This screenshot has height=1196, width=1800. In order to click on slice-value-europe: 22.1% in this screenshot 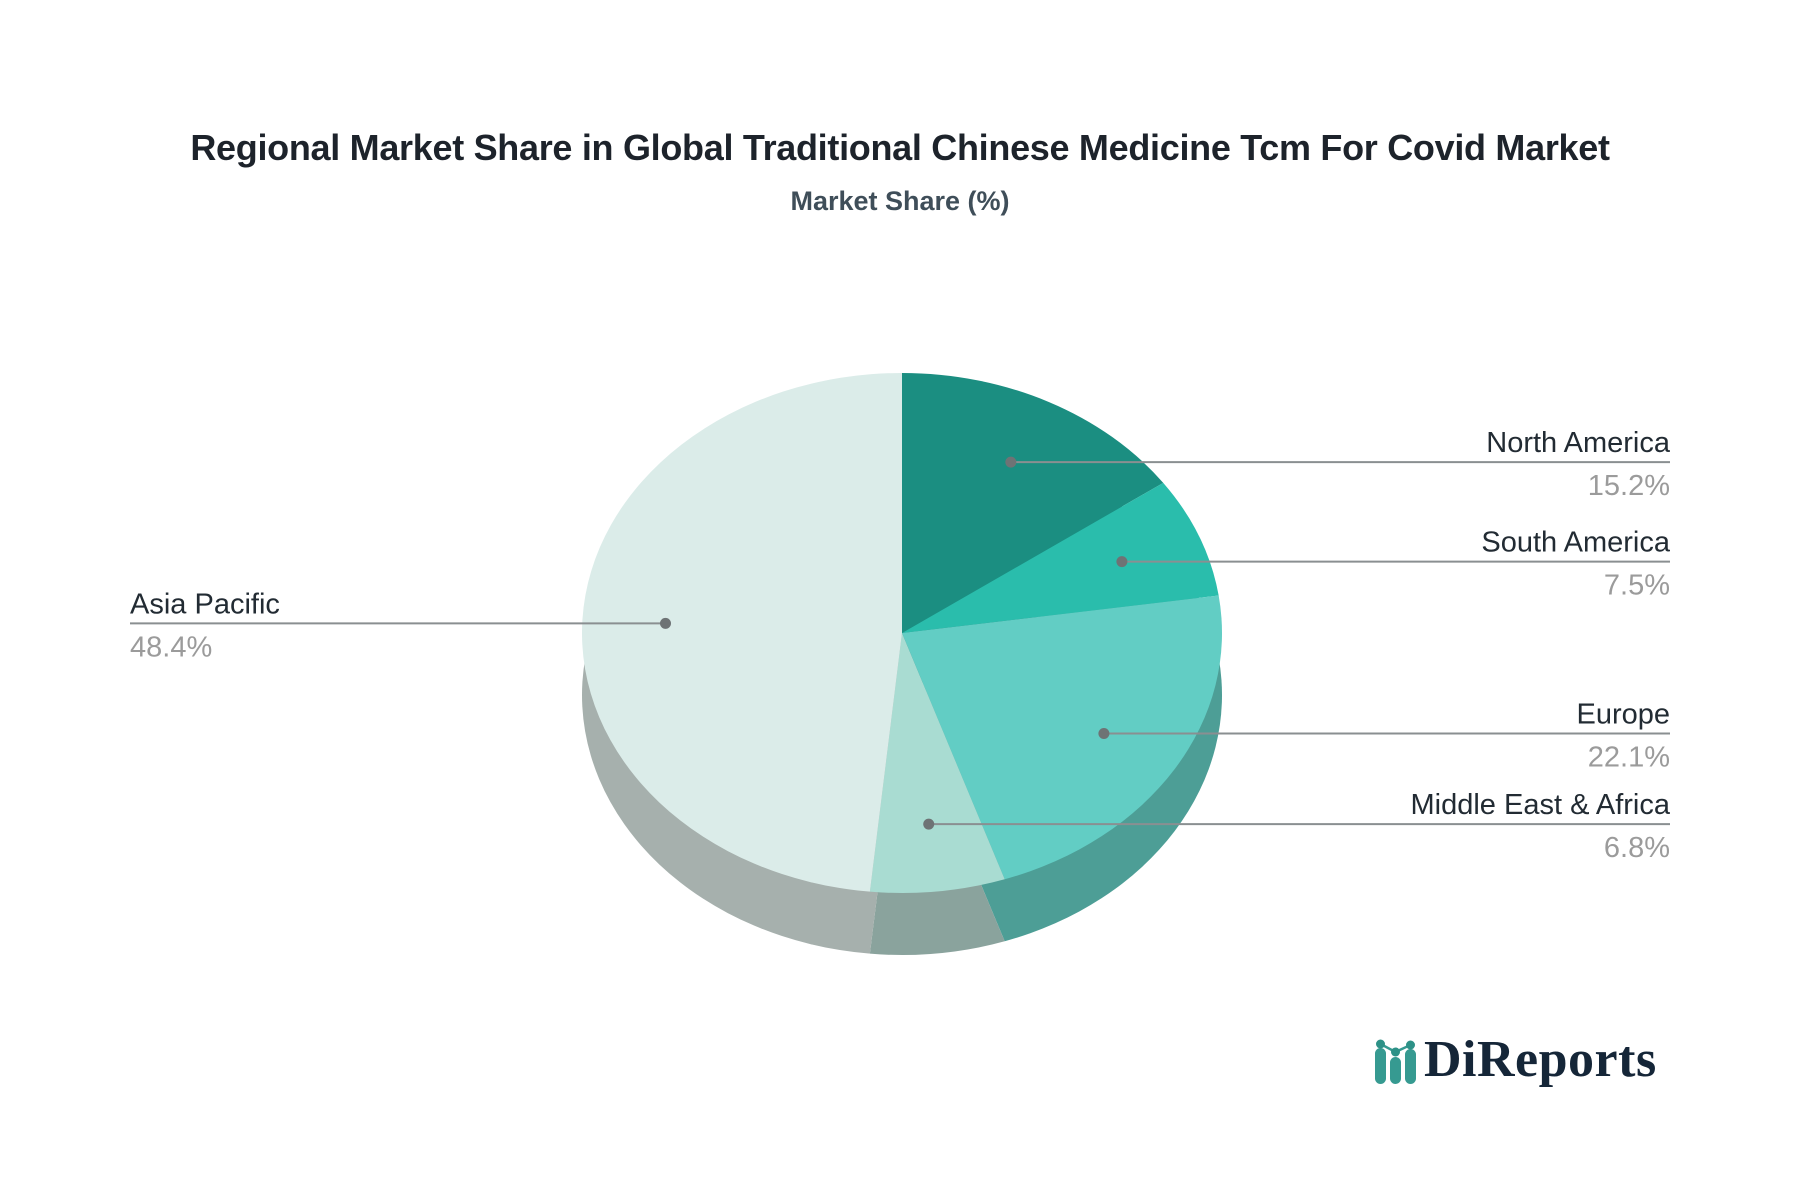, I will do `click(1629, 758)`.